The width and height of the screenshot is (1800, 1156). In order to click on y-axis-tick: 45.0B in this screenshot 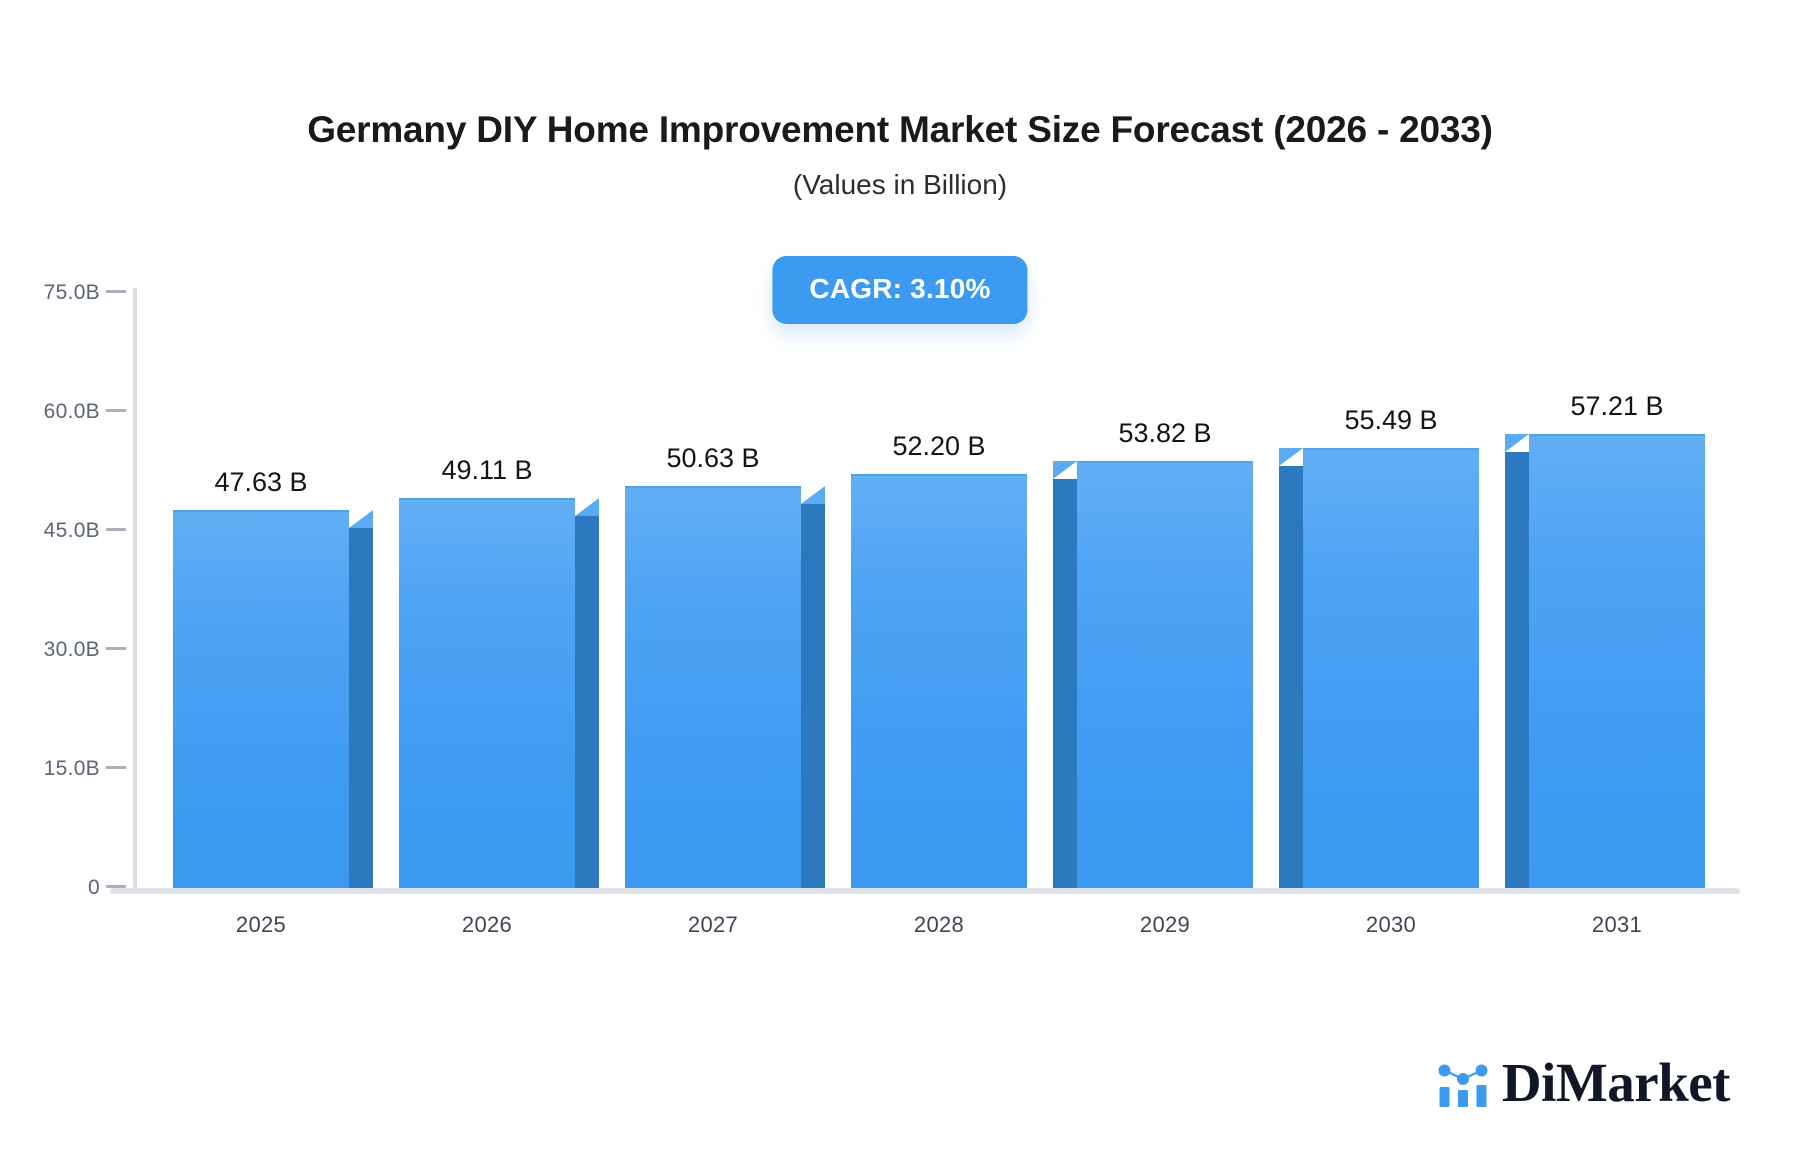, I will do `click(63, 531)`.